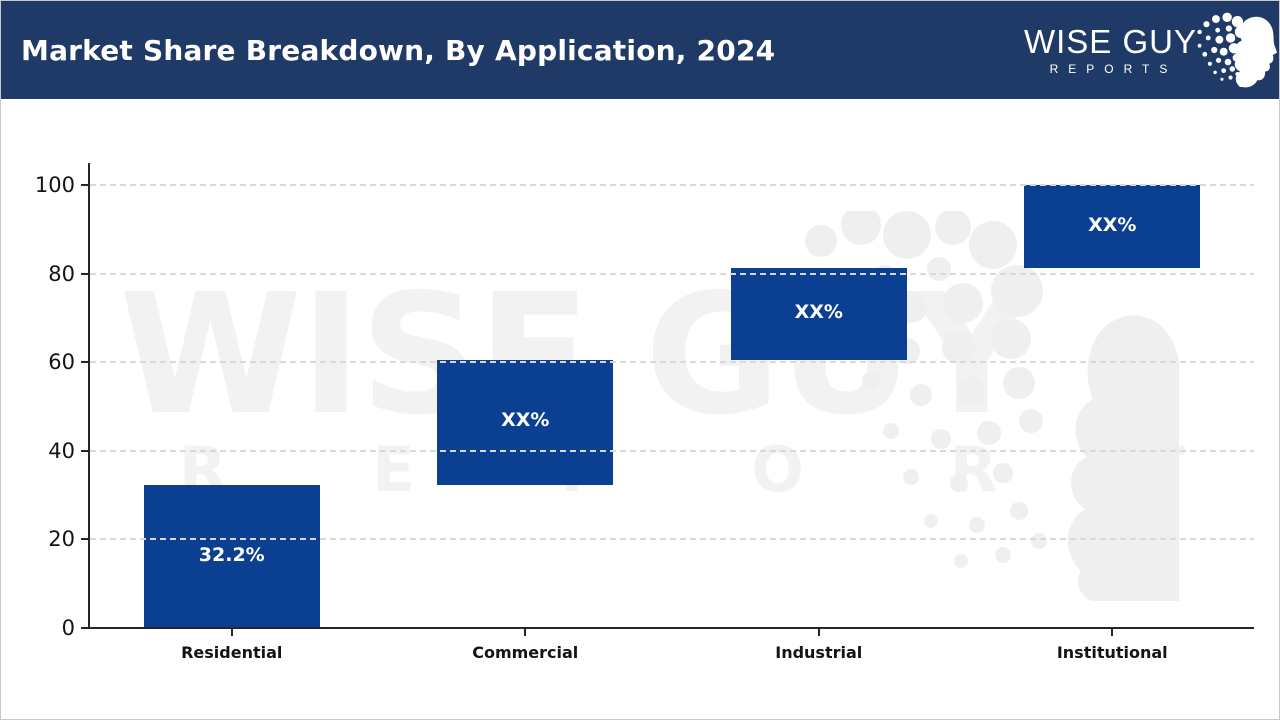 Image resolution: width=1280 pixels, height=720 pixels. I want to click on bar-institutional, so click(1112, 227).